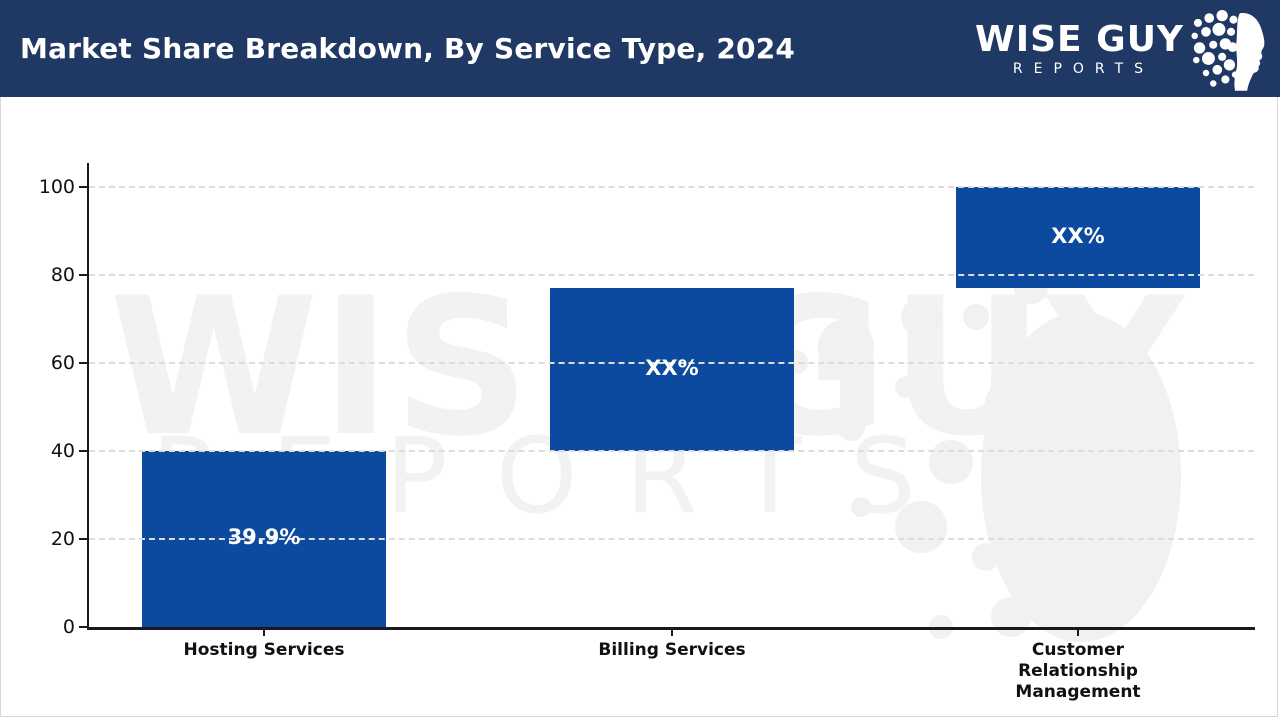 The width and height of the screenshot is (1280, 720). What do you see at coordinates (68, 627) in the screenshot?
I see `y-tick-label: 0` at bounding box center [68, 627].